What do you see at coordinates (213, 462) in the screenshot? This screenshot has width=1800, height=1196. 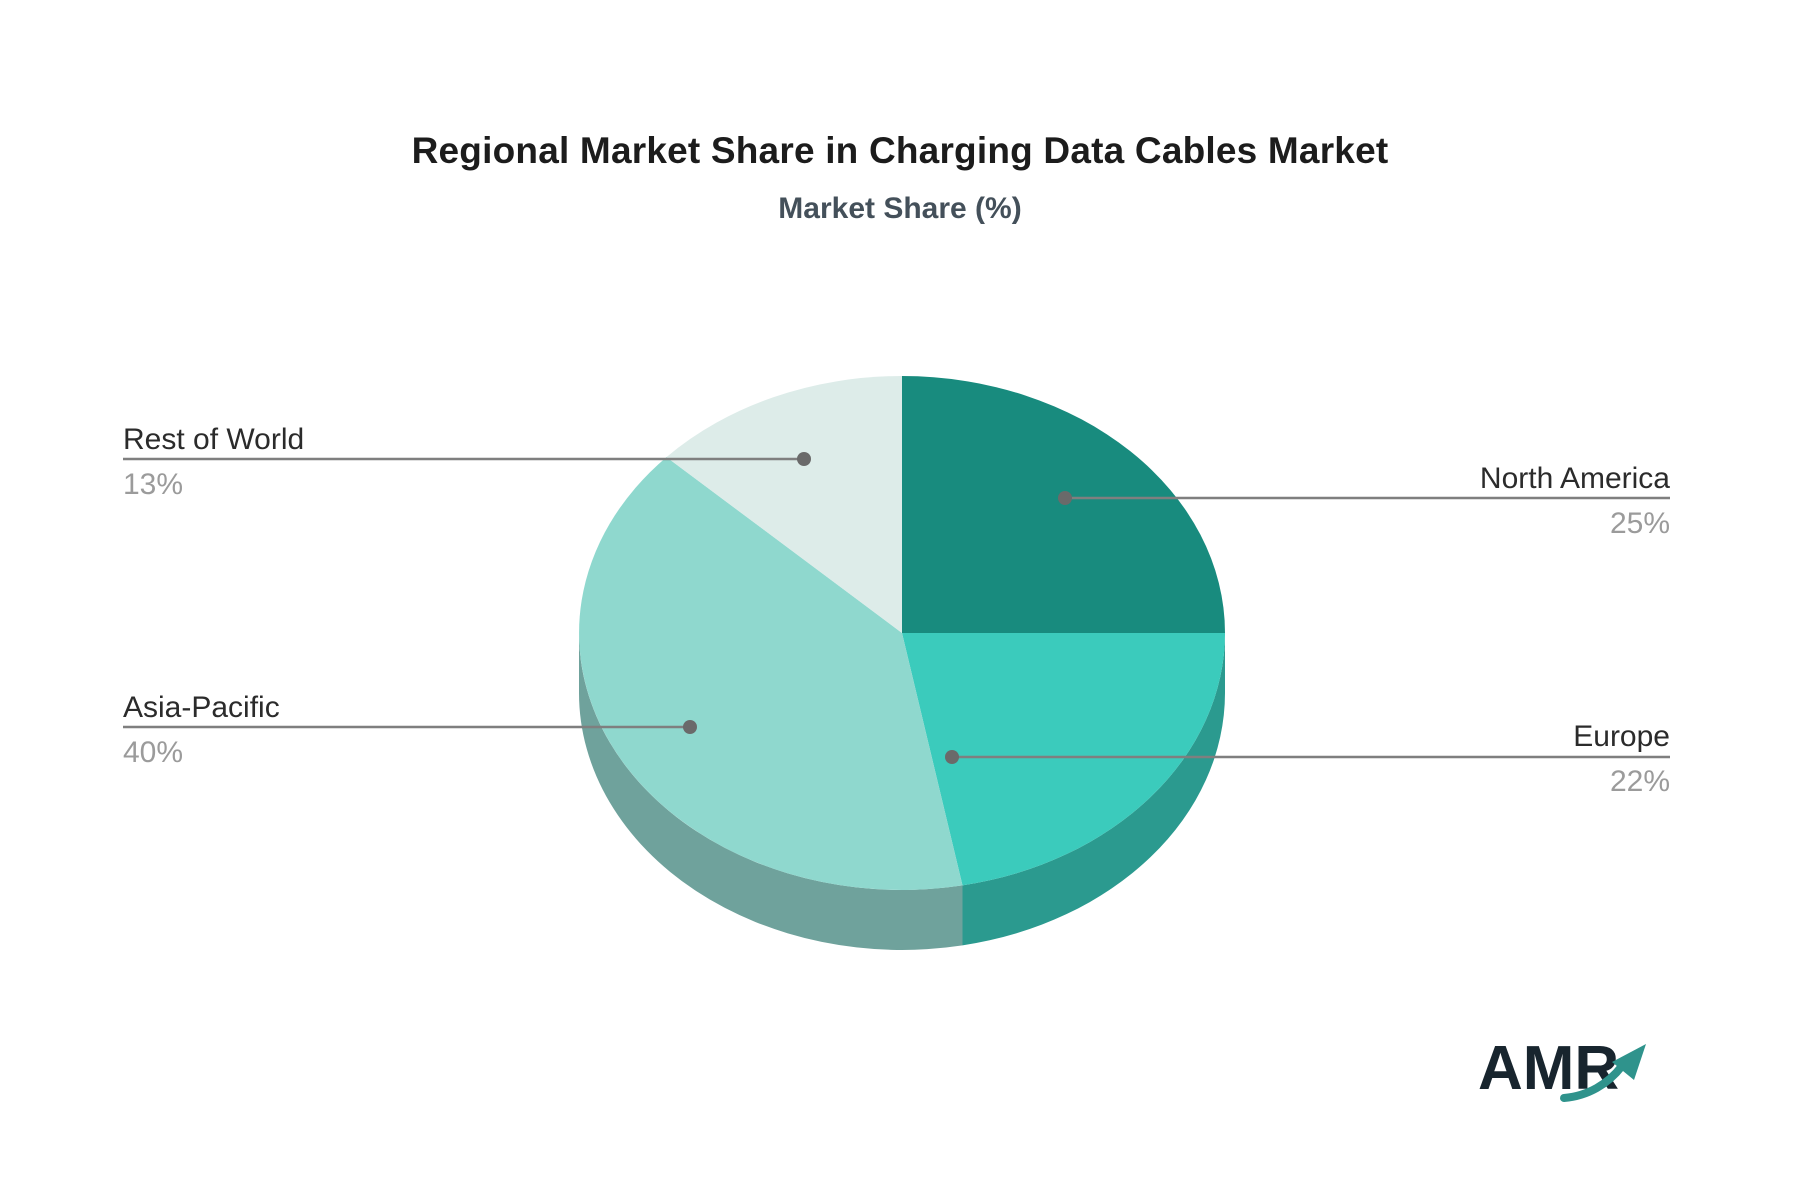 I see `callout-rest-of-world: Rest of World 13%` at bounding box center [213, 462].